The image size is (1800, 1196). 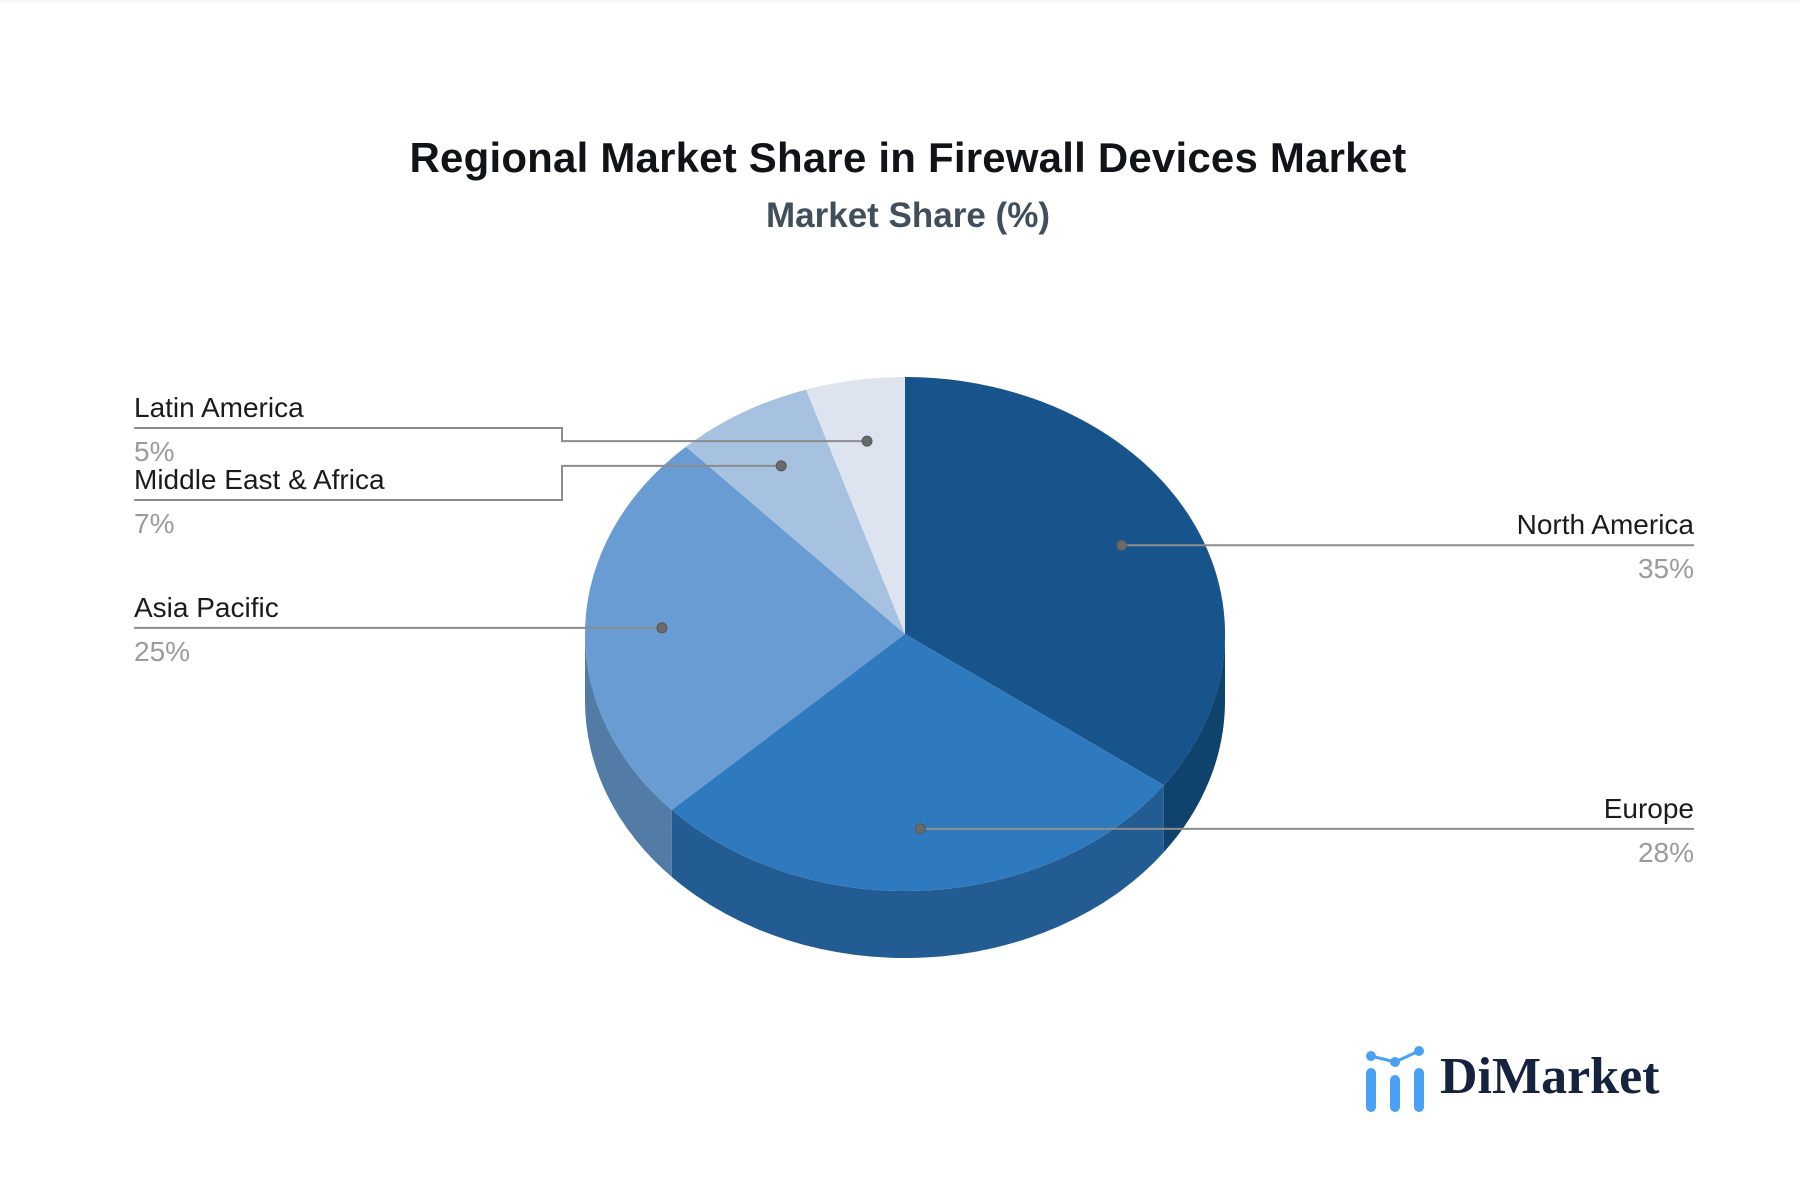 What do you see at coordinates (1122, 545) in the screenshot?
I see `connector-dot-north-america` at bounding box center [1122, 545].